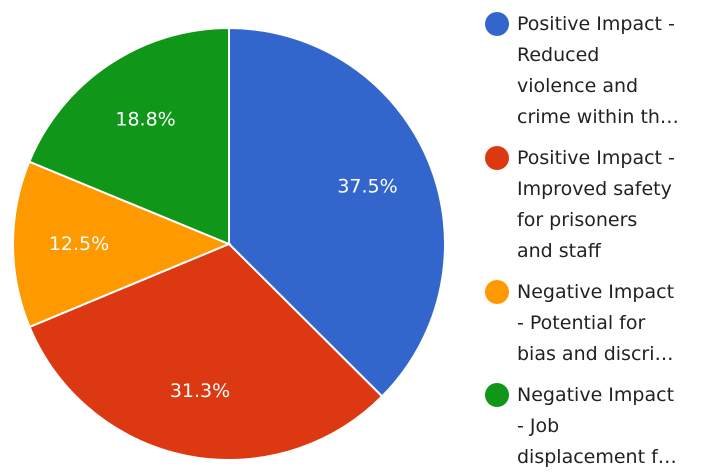  I want to click on legend-label: and staff, so click(559, 251).